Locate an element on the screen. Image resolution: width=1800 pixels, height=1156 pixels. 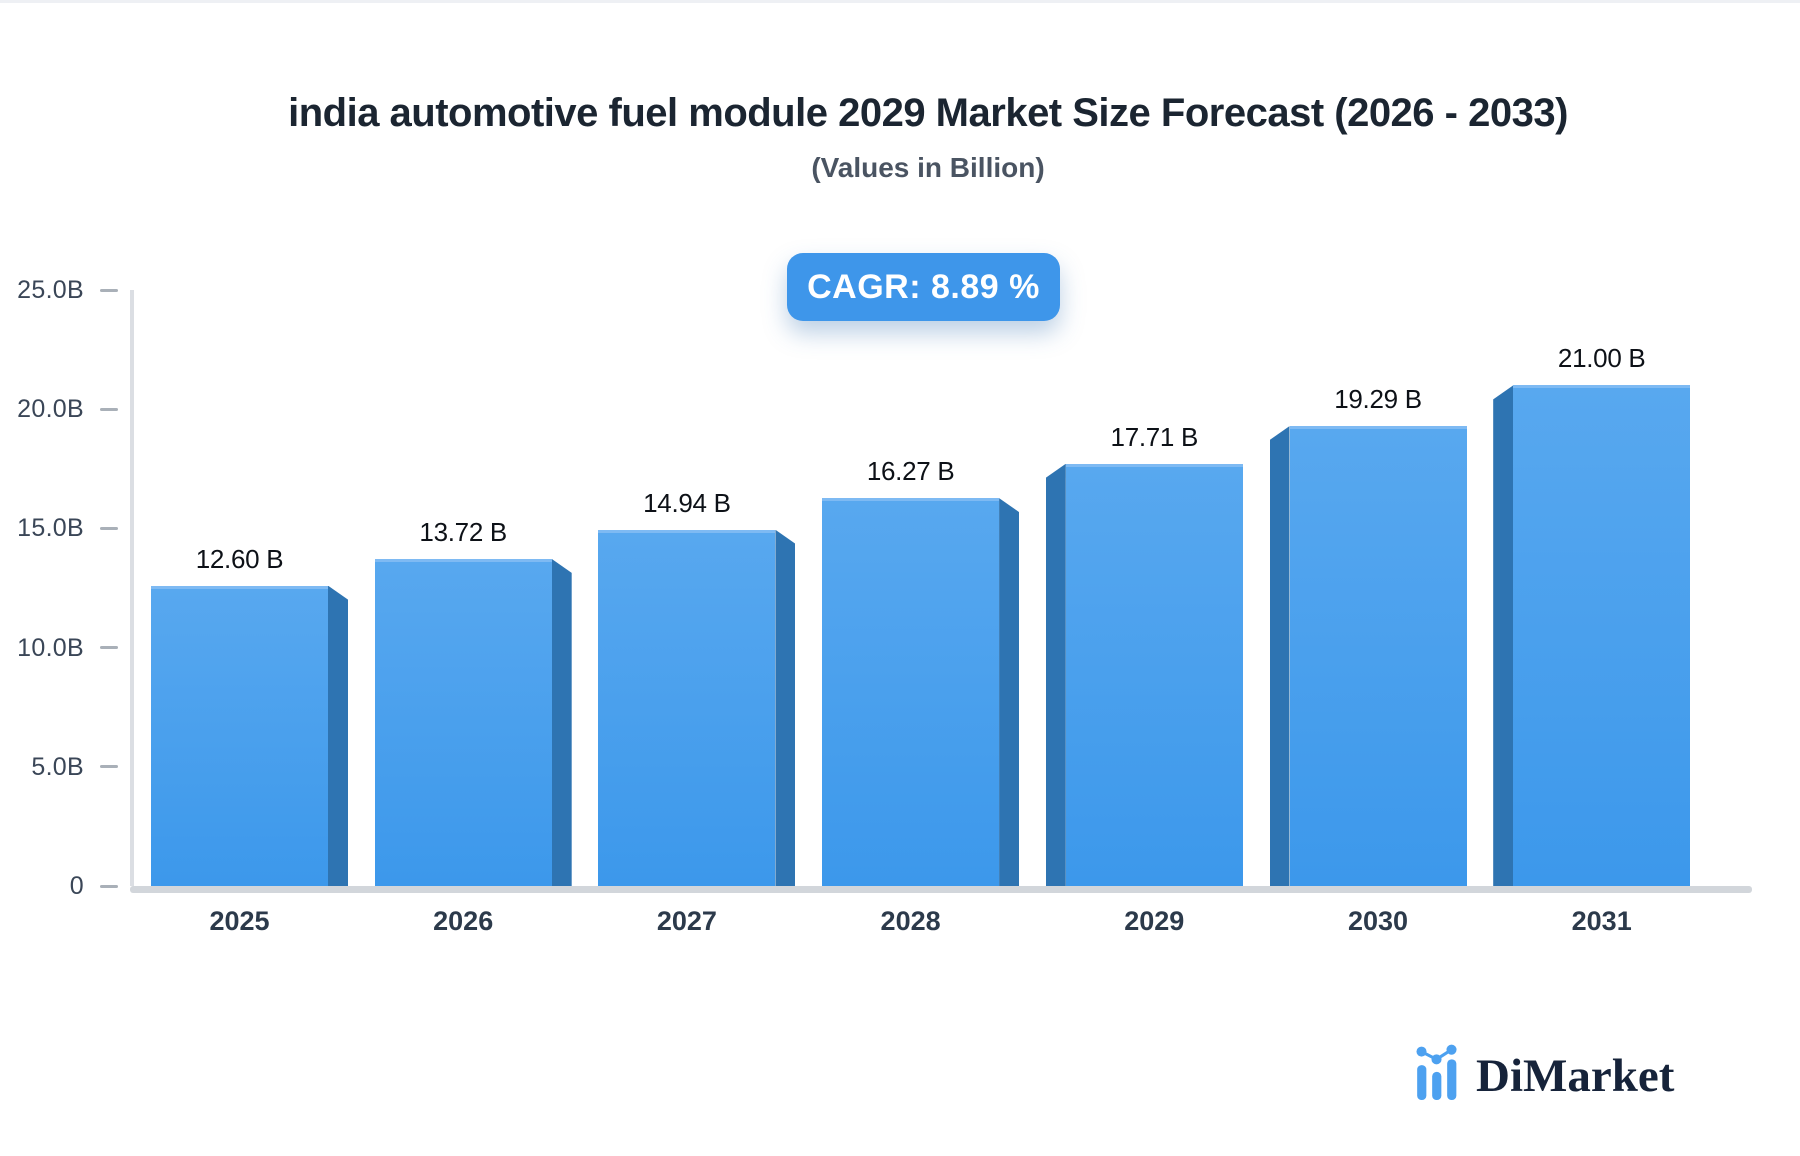
bar-2029 is located at coordinates (1144, 674).